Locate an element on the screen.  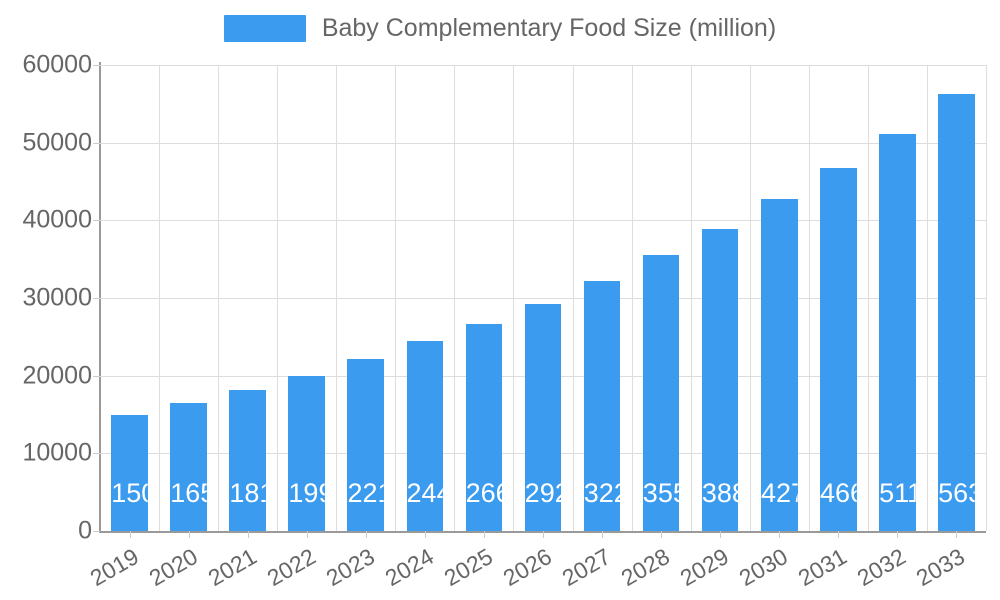
bar: 15000 is located at coordinates (129, 472).